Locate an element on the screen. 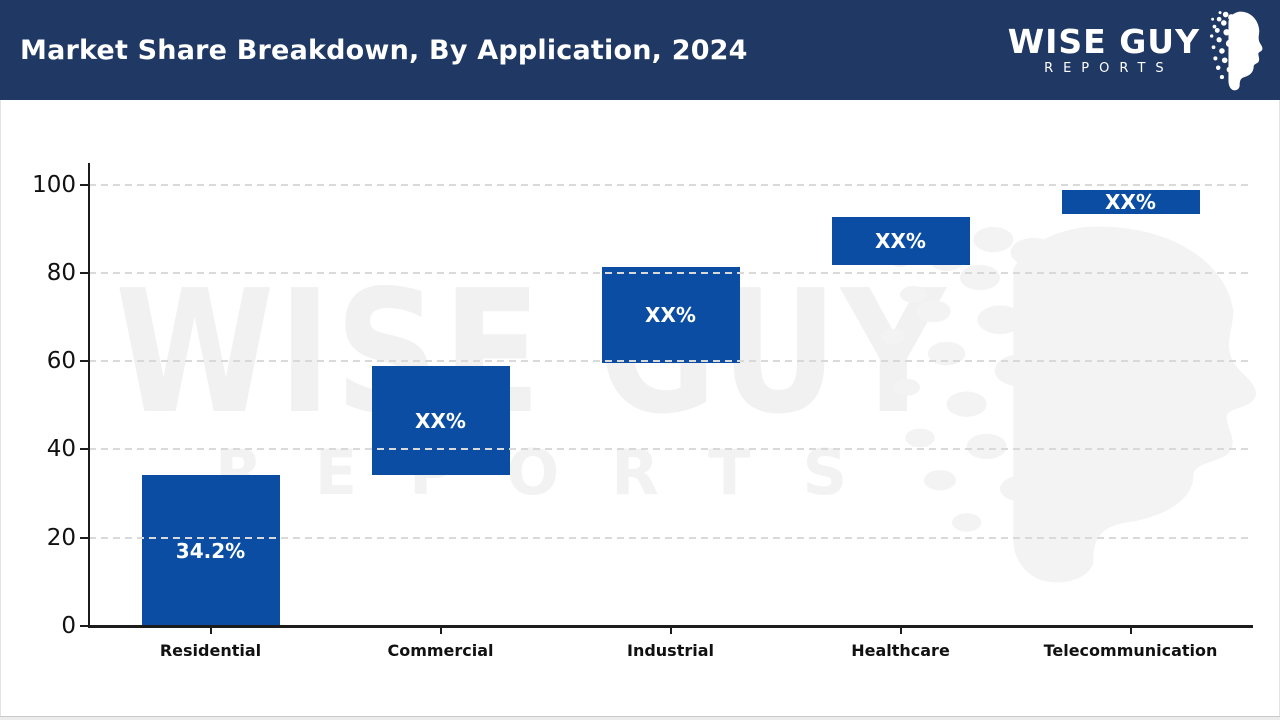 The width and height of the screenshot is (1280, 720). watermark-subtext: REPORTS is located at coordinates (557, 472).